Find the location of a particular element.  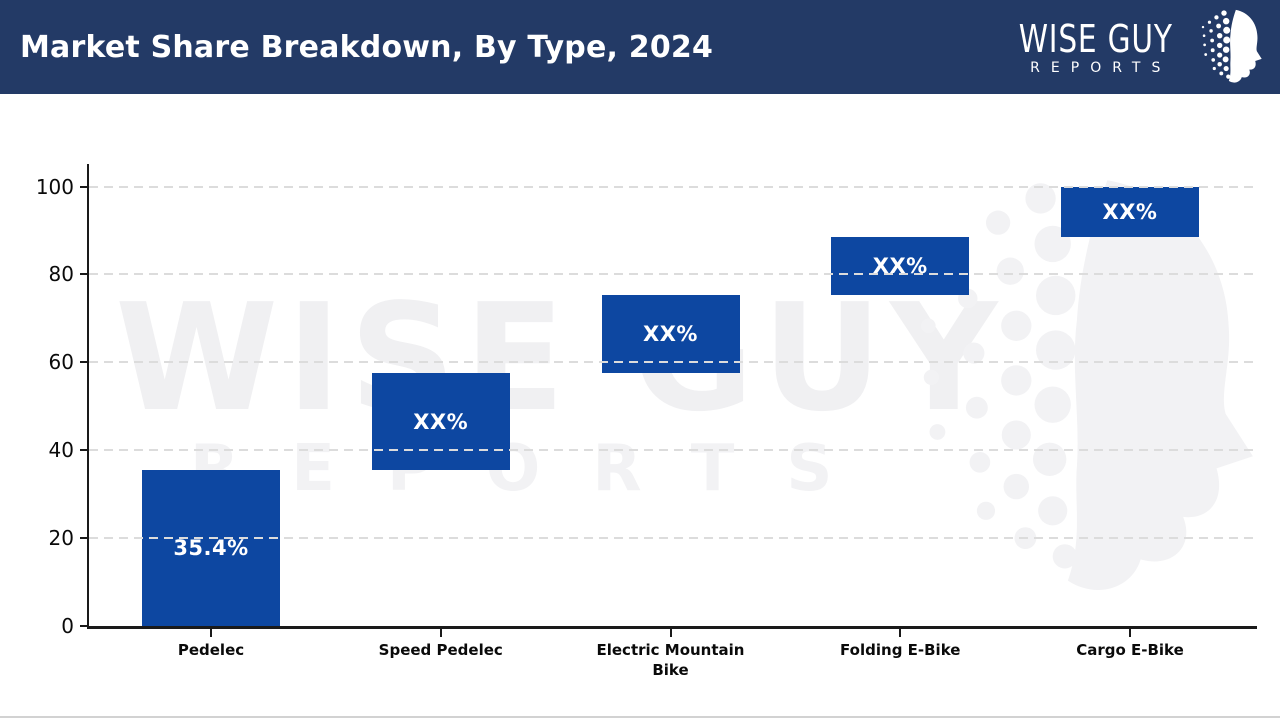

watermark-subtext: REPORTS is located at coordinates (537, 469).